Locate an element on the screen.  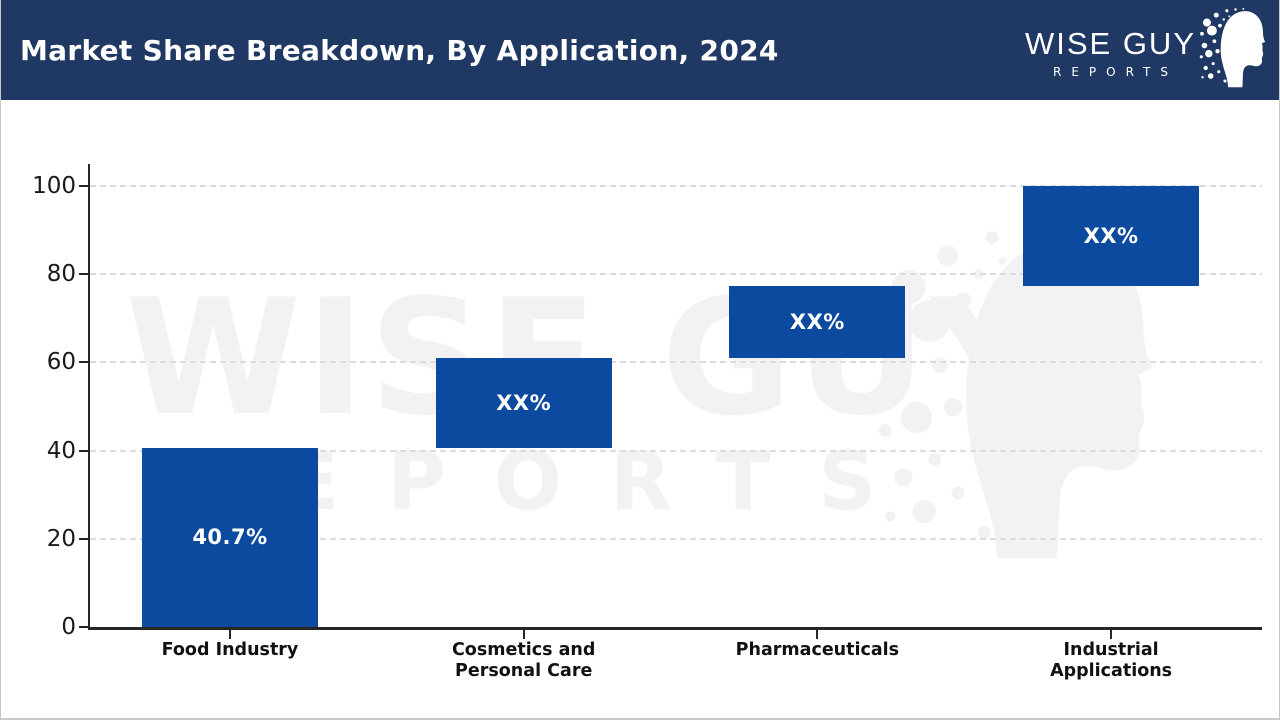
y-tick-label-40: 40 is located at coordinates (61, 450).